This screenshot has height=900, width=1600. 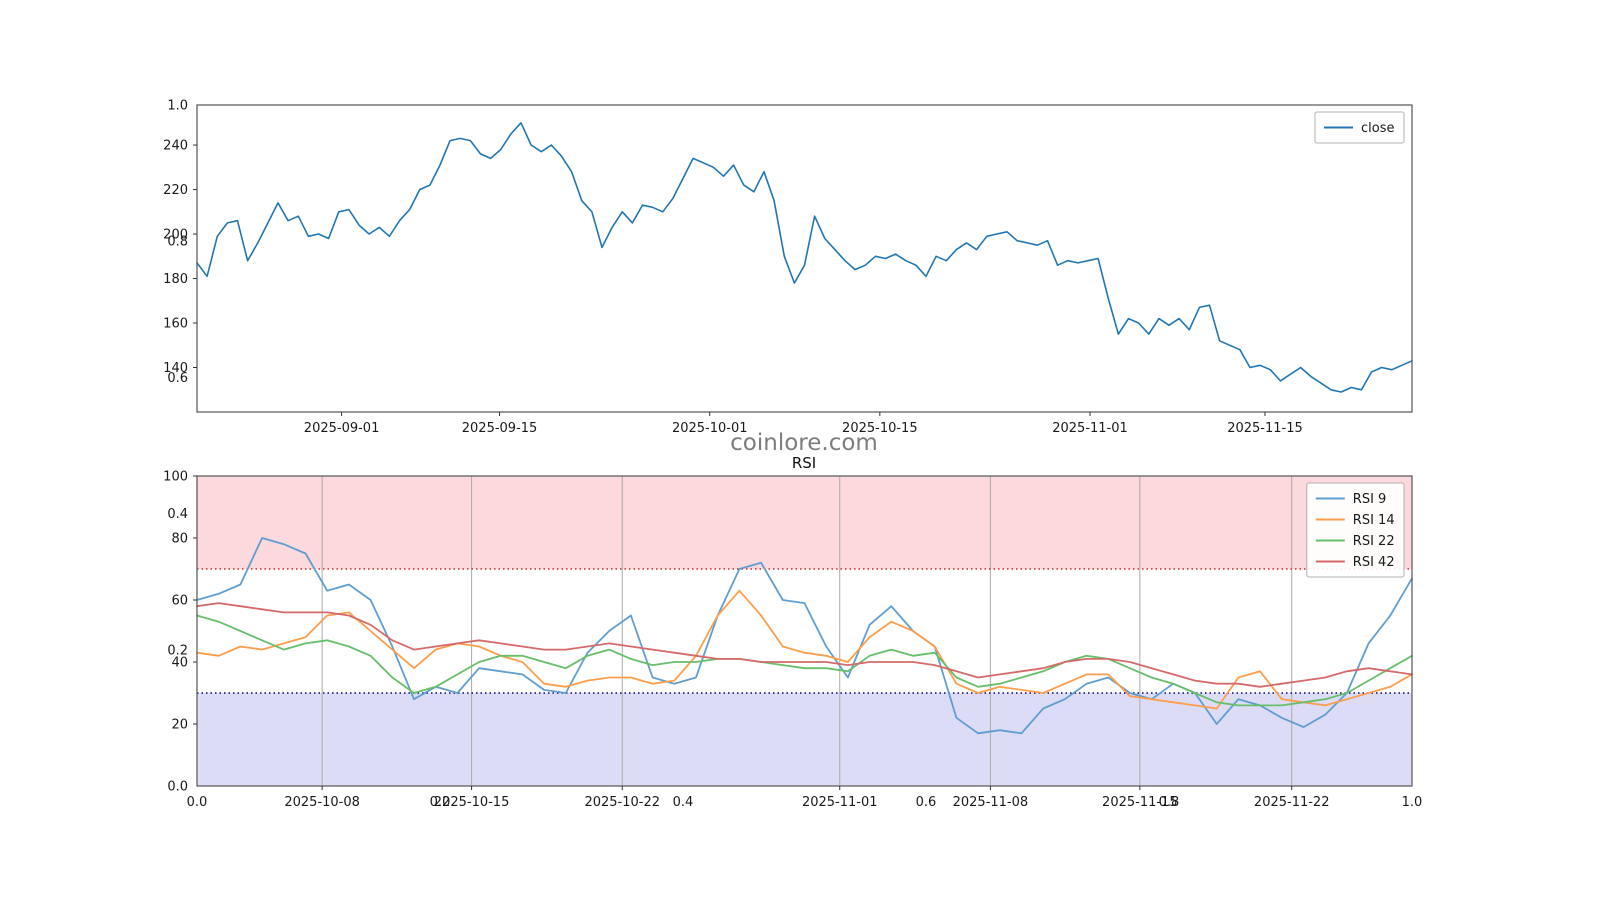 What do you see at coordinates (342, 428) in the screenshot?
I see `x-tick-label: 2025-09-01` at bounding box center [342, 428].